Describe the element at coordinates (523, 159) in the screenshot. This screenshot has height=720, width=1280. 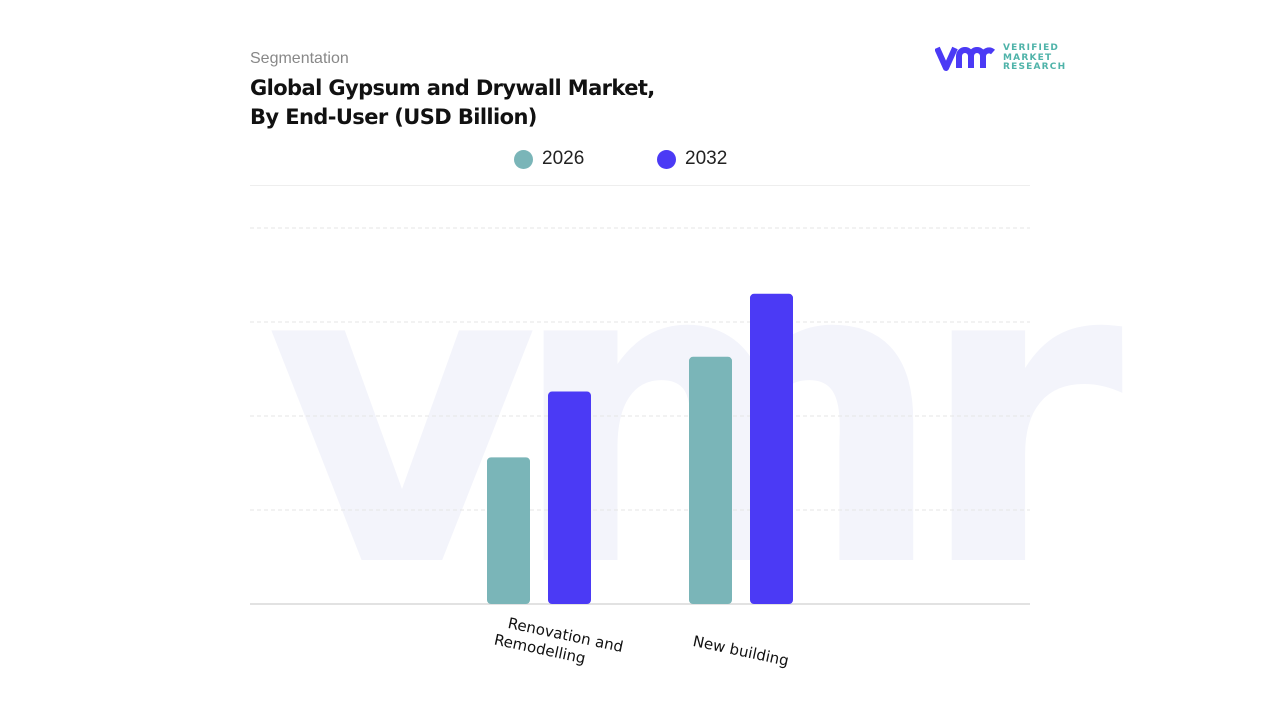
I see `legend-swatch-2026` at that location.